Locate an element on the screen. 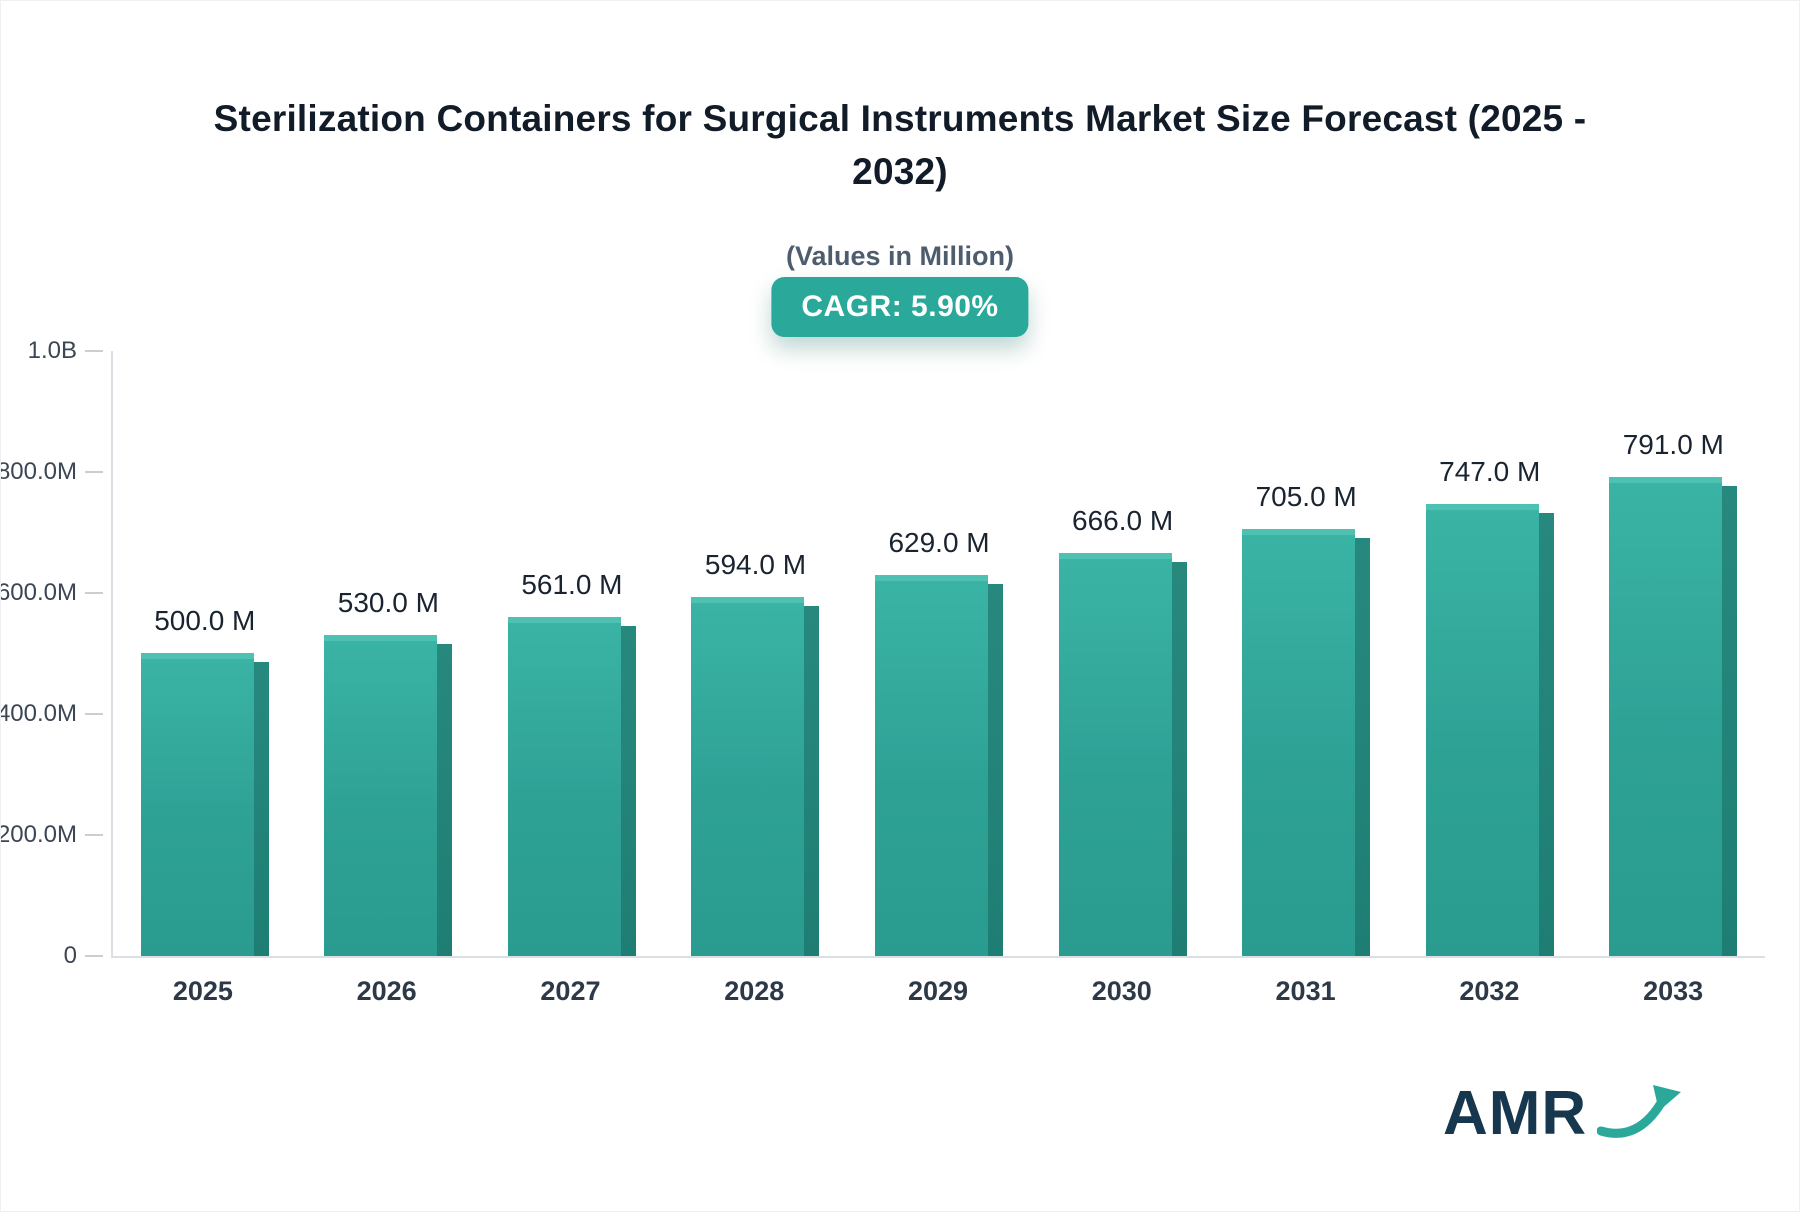 The image size is (1800, 1212). bar-value-label: 561.0 M is located at coordinates (572, 584).